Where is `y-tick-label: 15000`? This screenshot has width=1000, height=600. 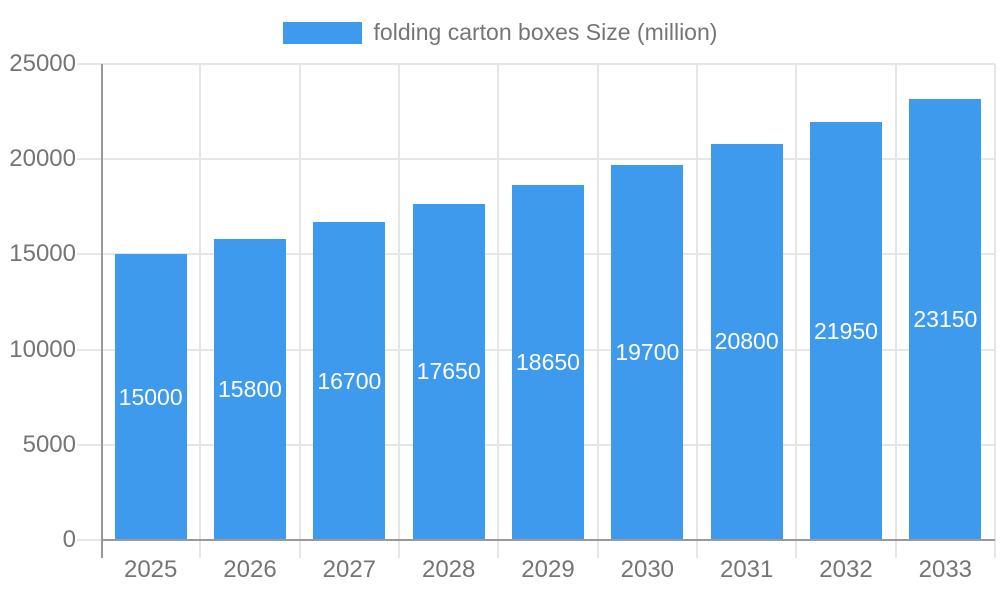
y-tick-label: 15000 is located at coordinates (42, 254).